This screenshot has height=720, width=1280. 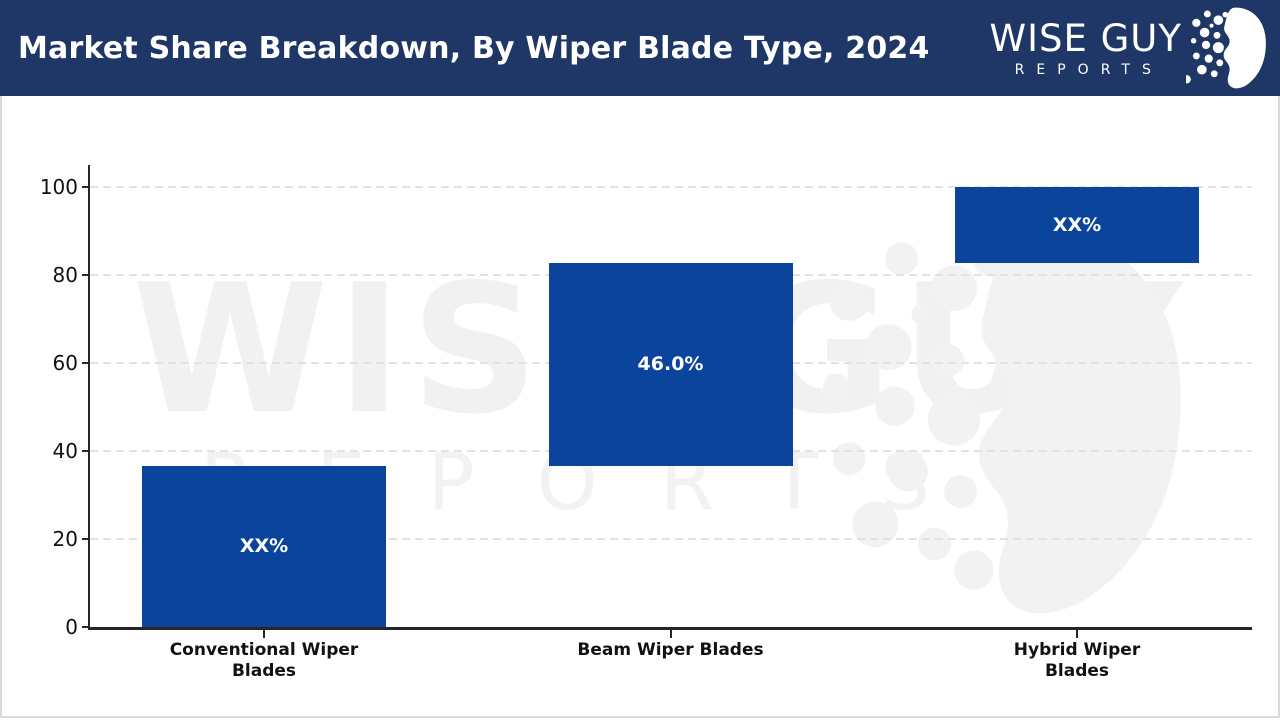 I want to click on bar-value-label: 46.0%, so click(x=670, y=364).